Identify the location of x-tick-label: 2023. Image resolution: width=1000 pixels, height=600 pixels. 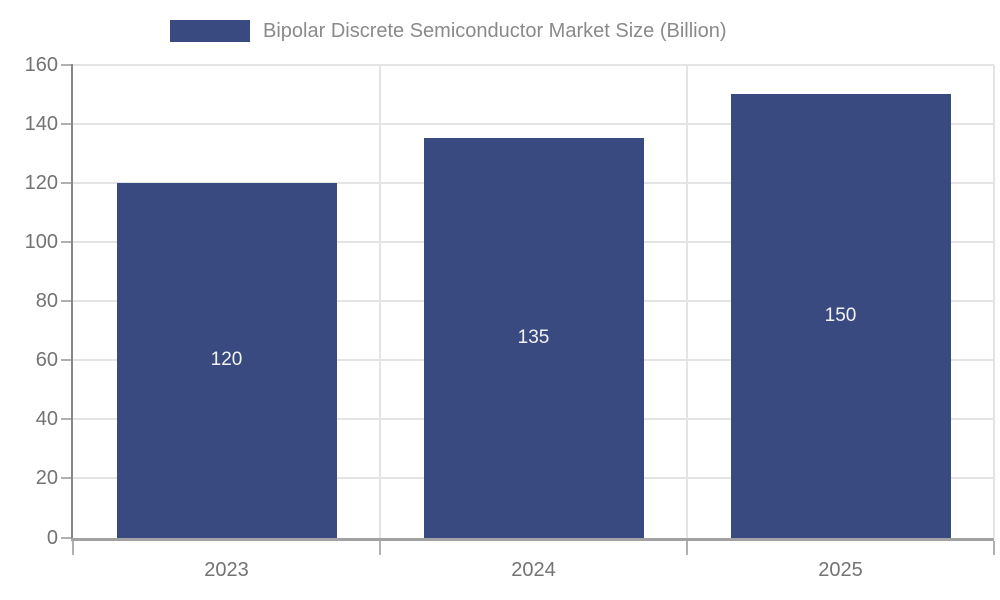
(226, 570).